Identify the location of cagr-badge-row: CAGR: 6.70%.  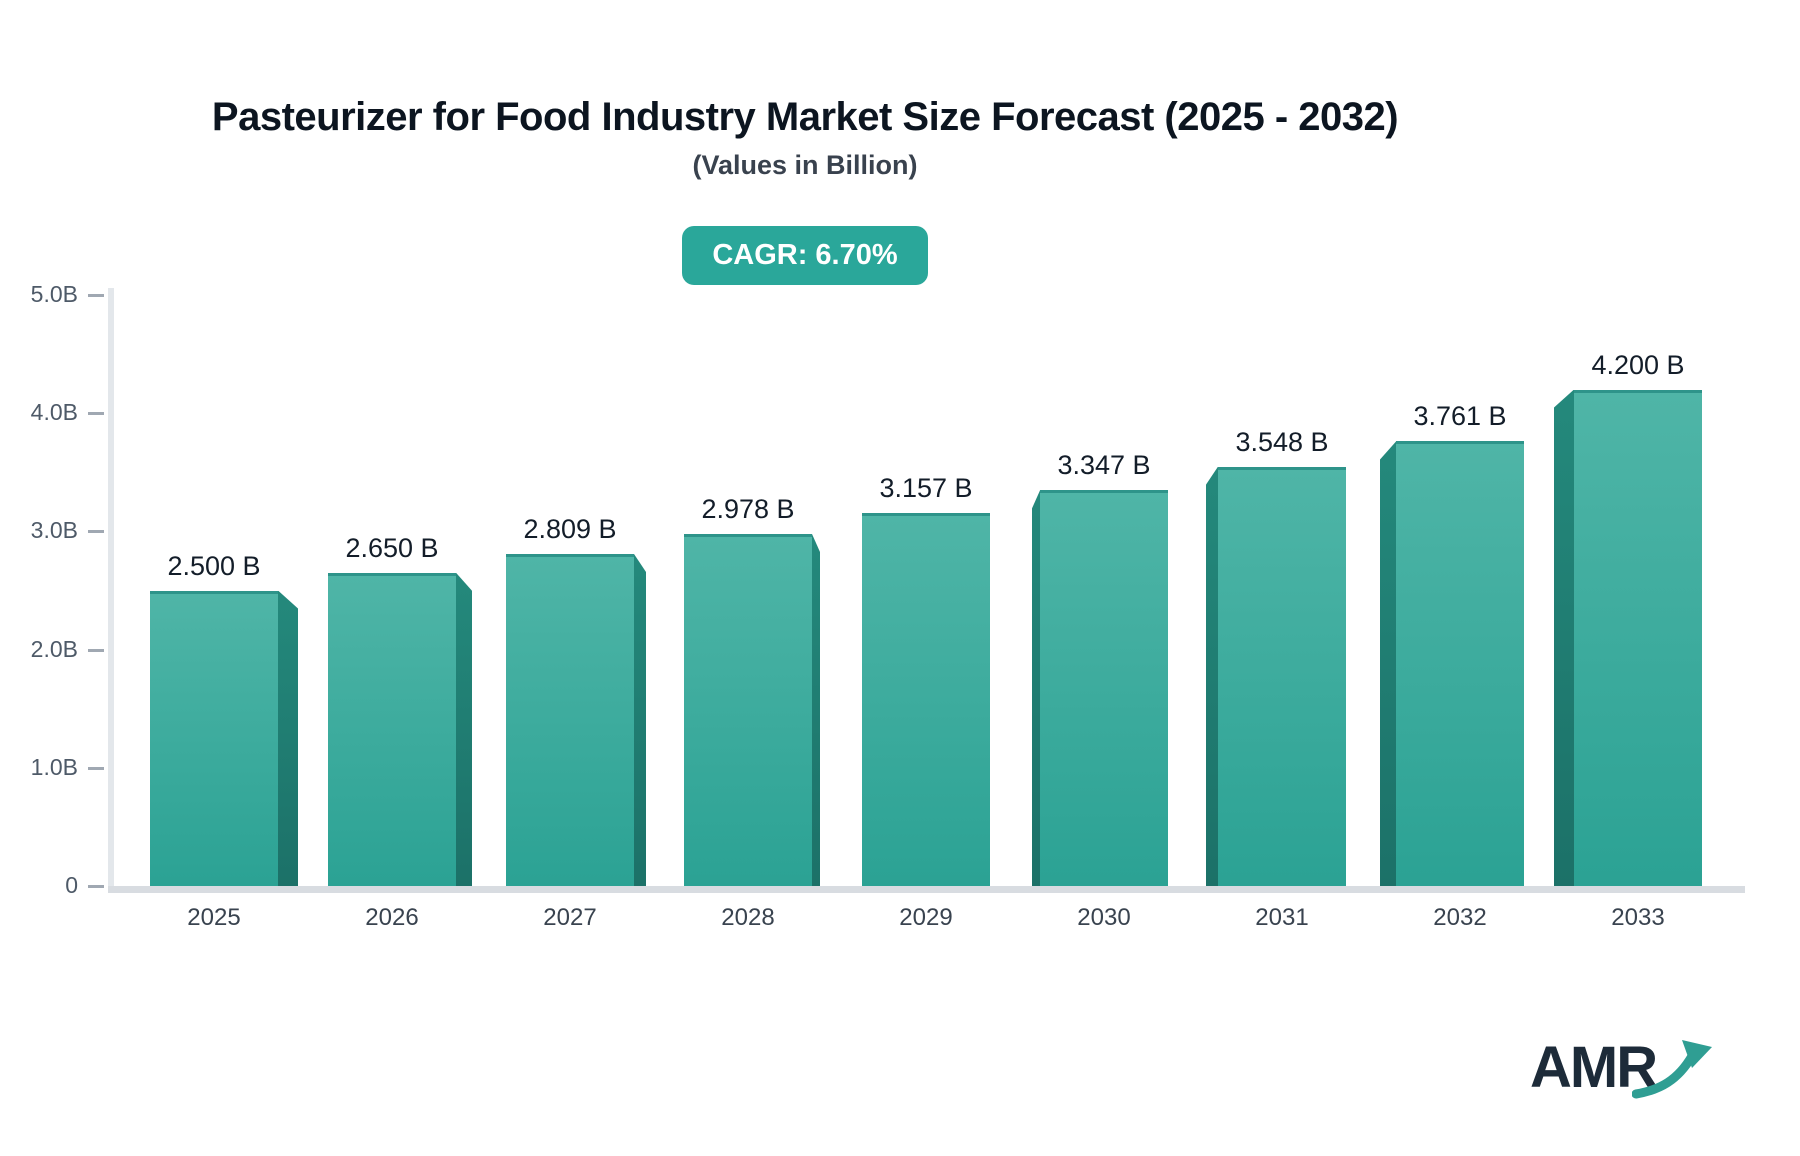
(805, 255).